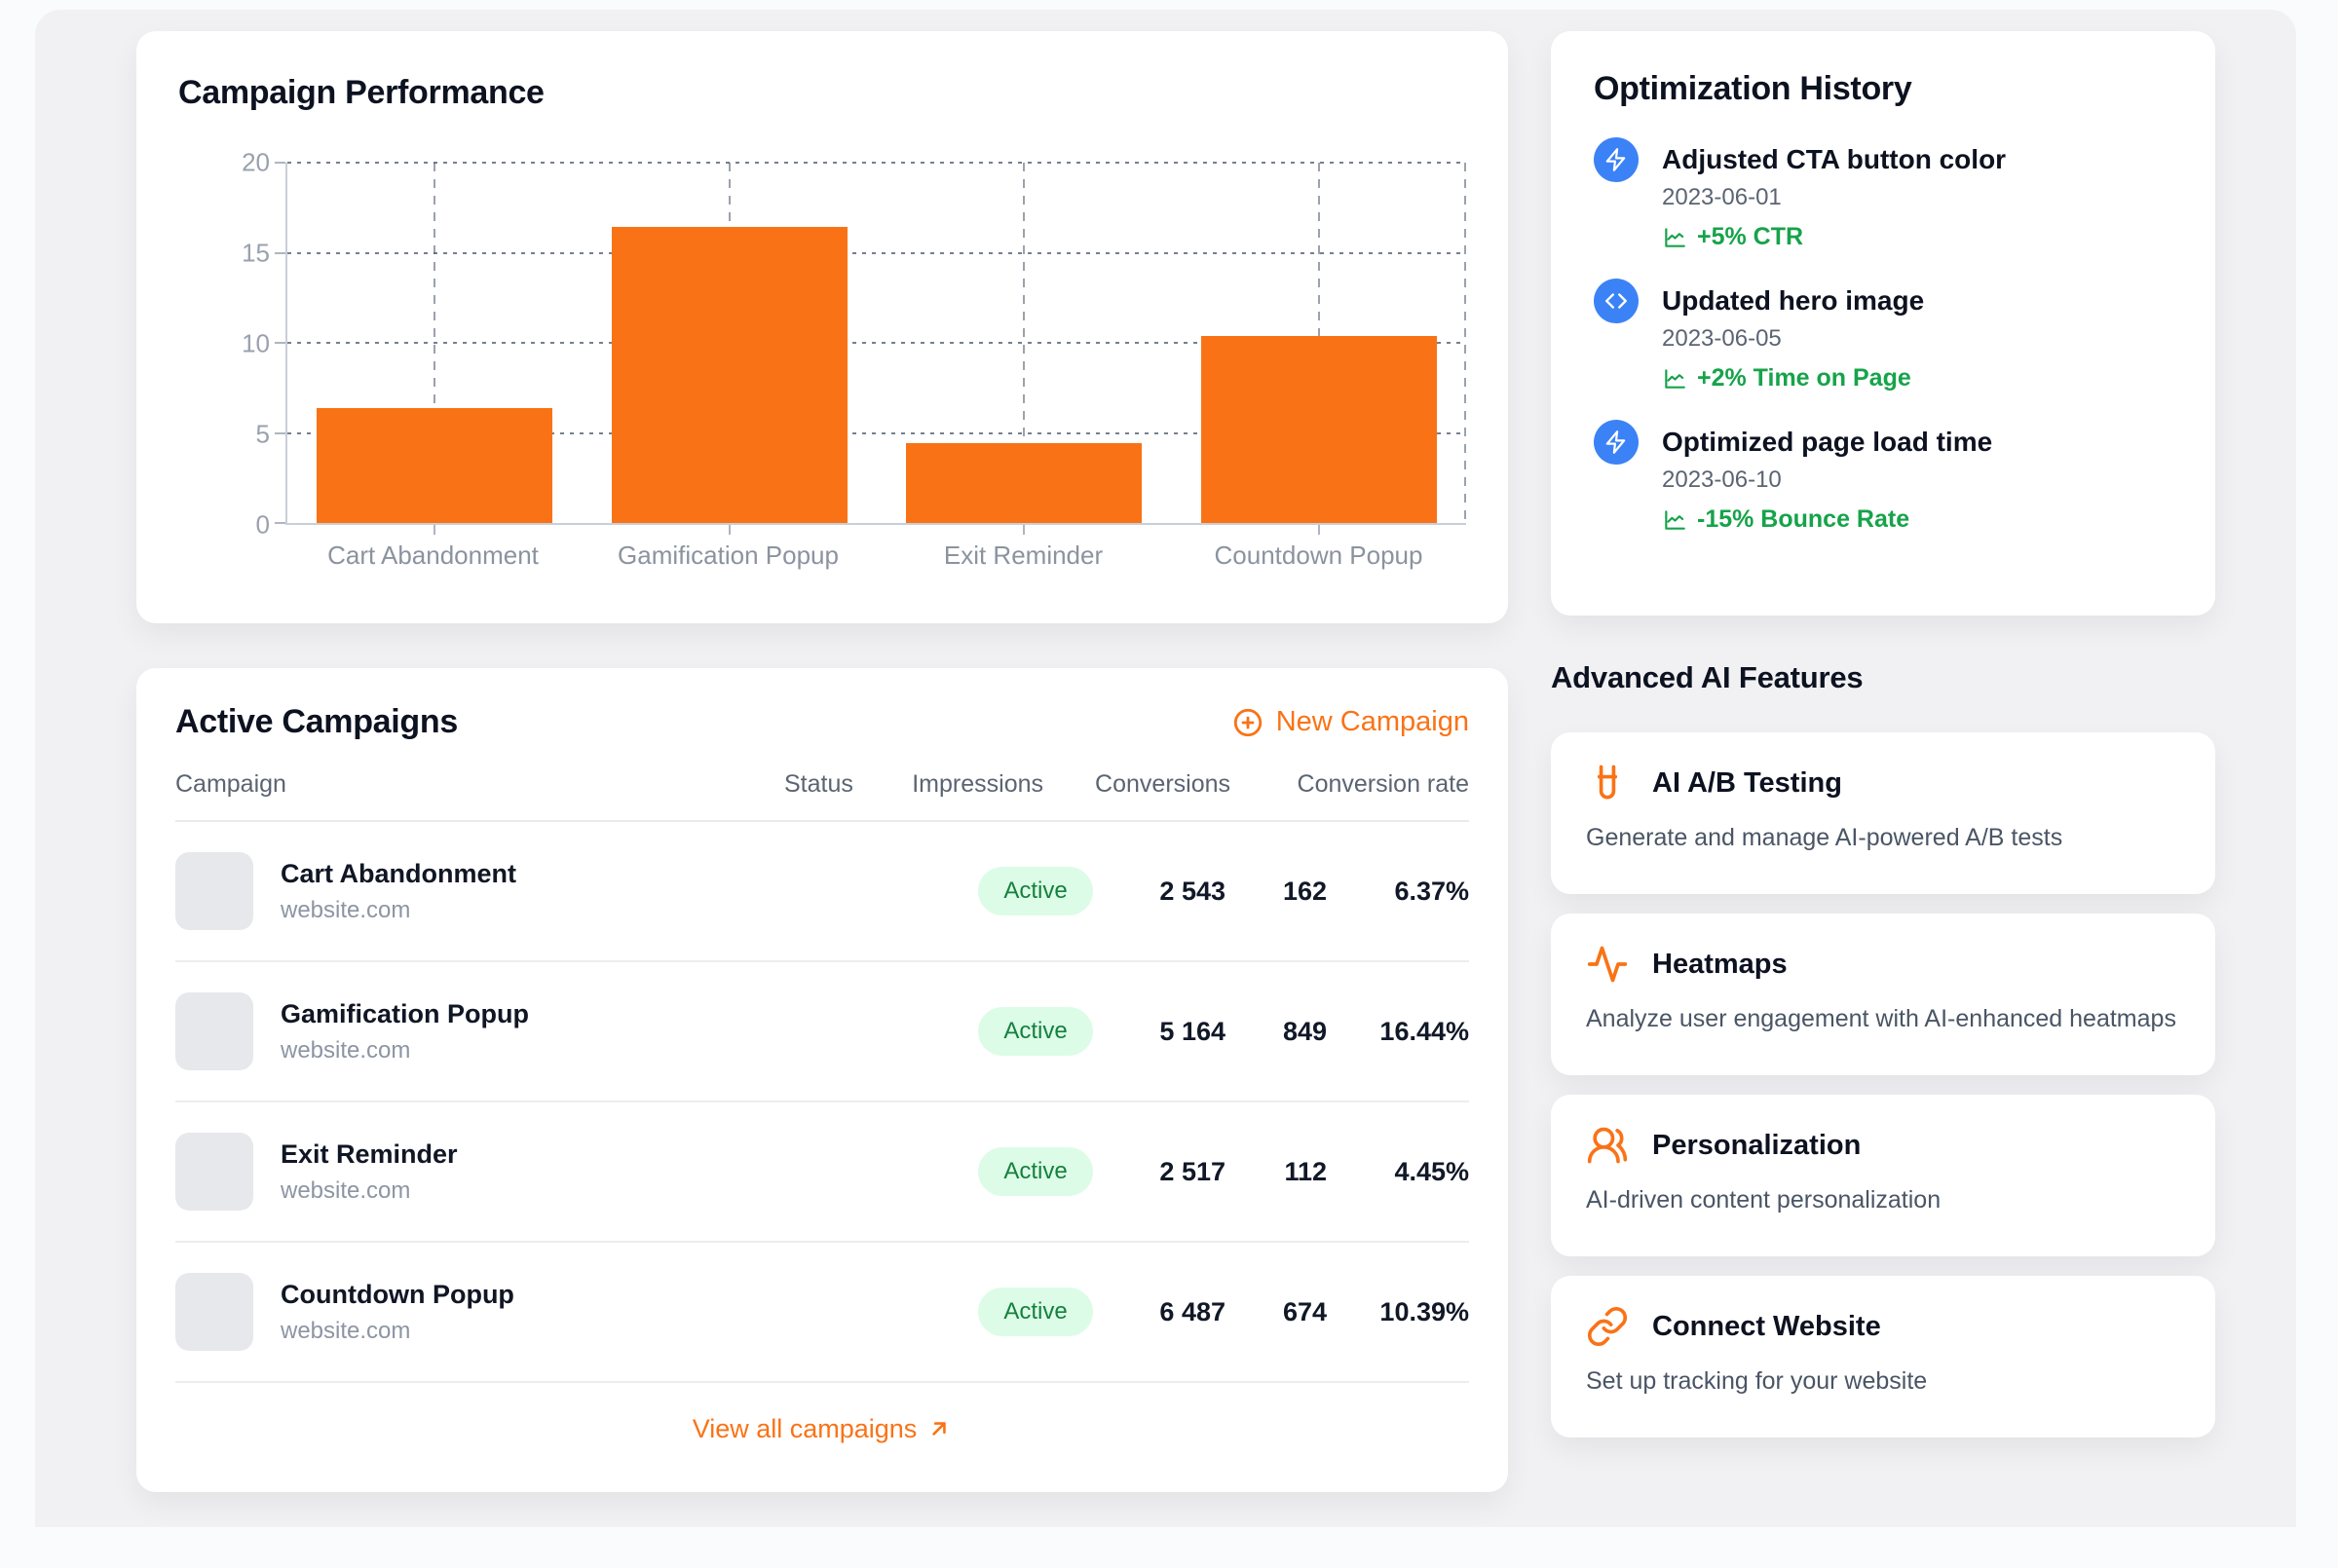 This screenshot has width=2338, height=1568. I want to click on x-axis-tick-label: Countdown Popup, so click(1318, 555).